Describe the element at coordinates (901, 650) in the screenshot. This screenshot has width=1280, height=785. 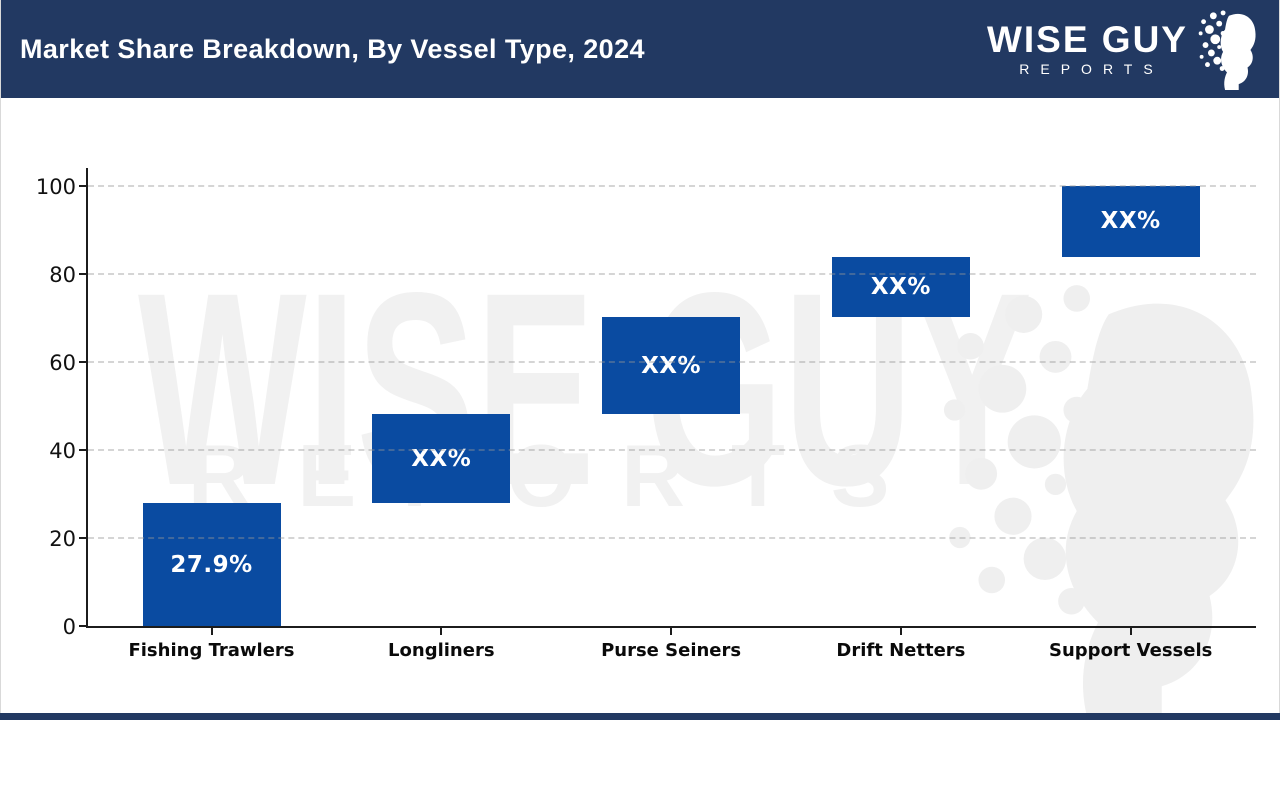
I see `category-label: Drift Netters` at that location.